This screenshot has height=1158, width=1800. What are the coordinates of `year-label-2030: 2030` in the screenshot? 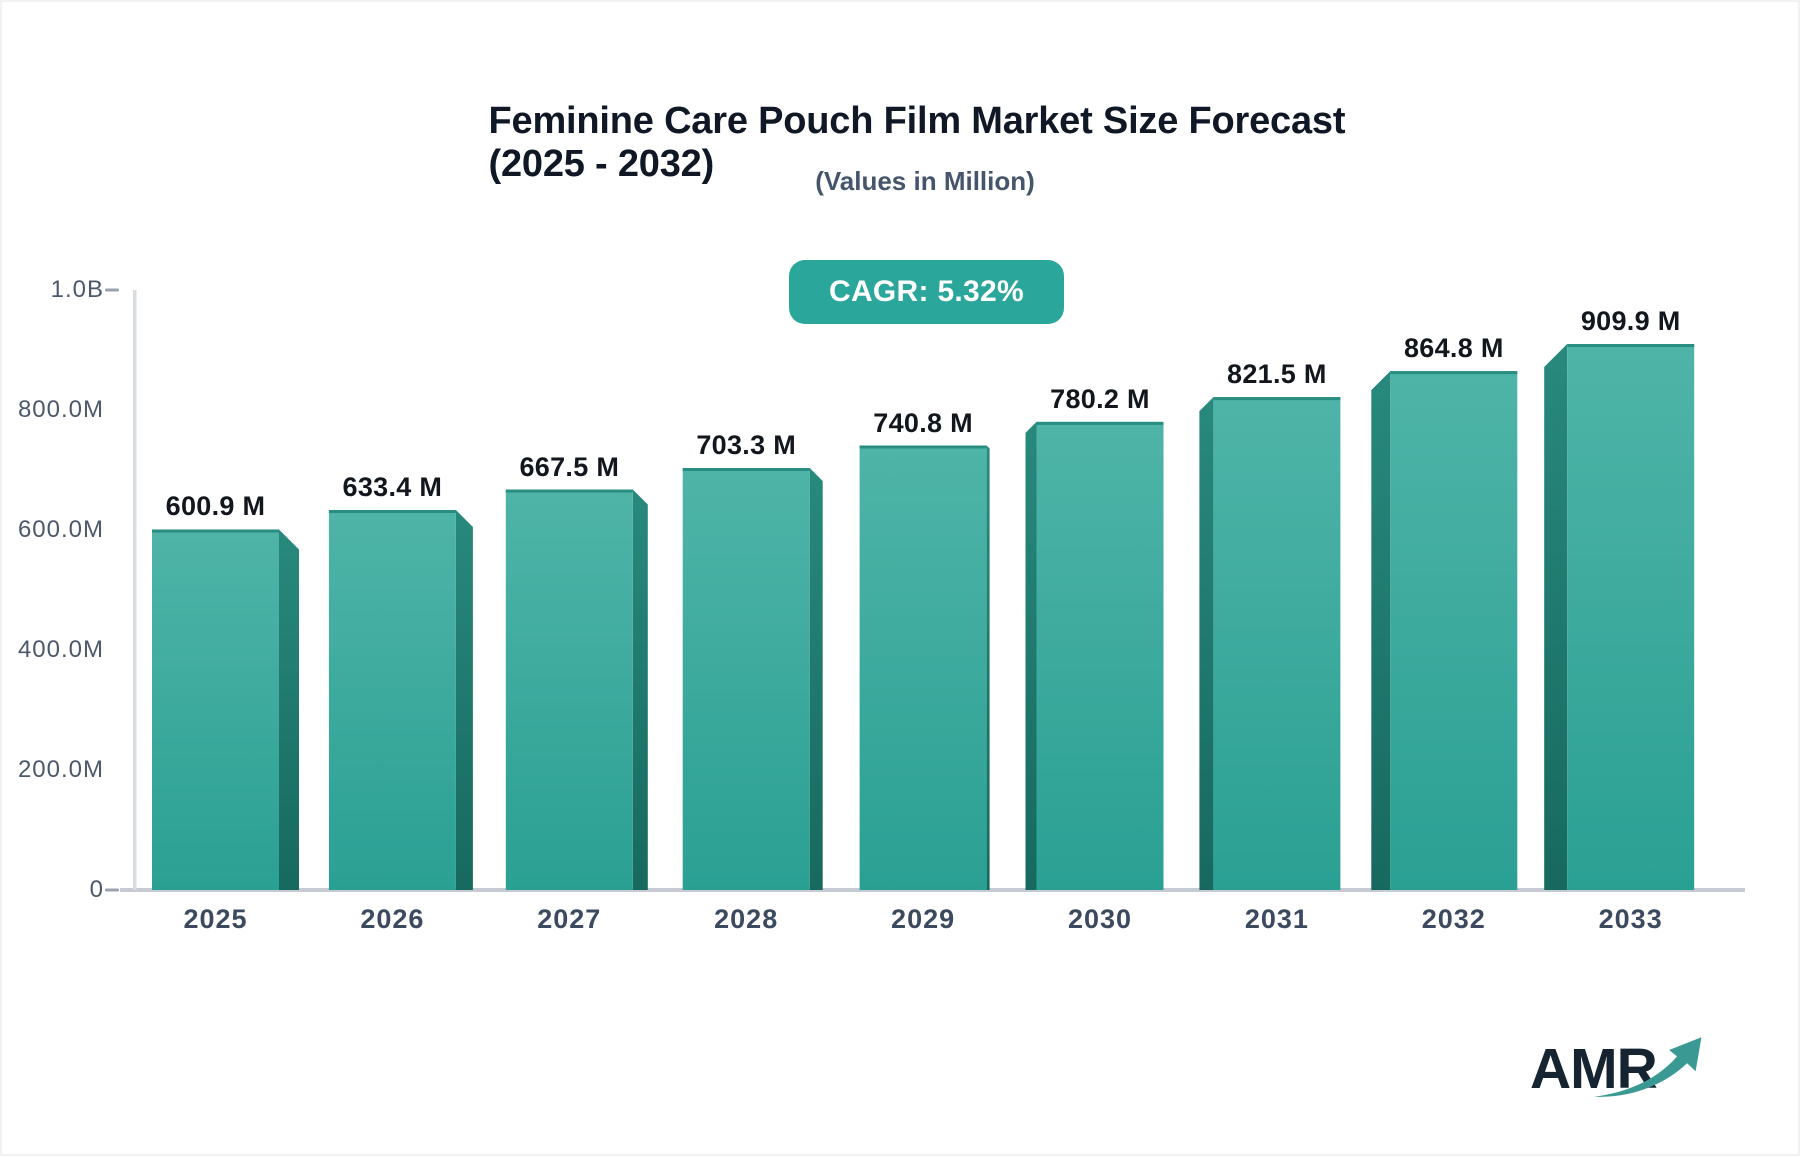 It's located at (1100, 919).